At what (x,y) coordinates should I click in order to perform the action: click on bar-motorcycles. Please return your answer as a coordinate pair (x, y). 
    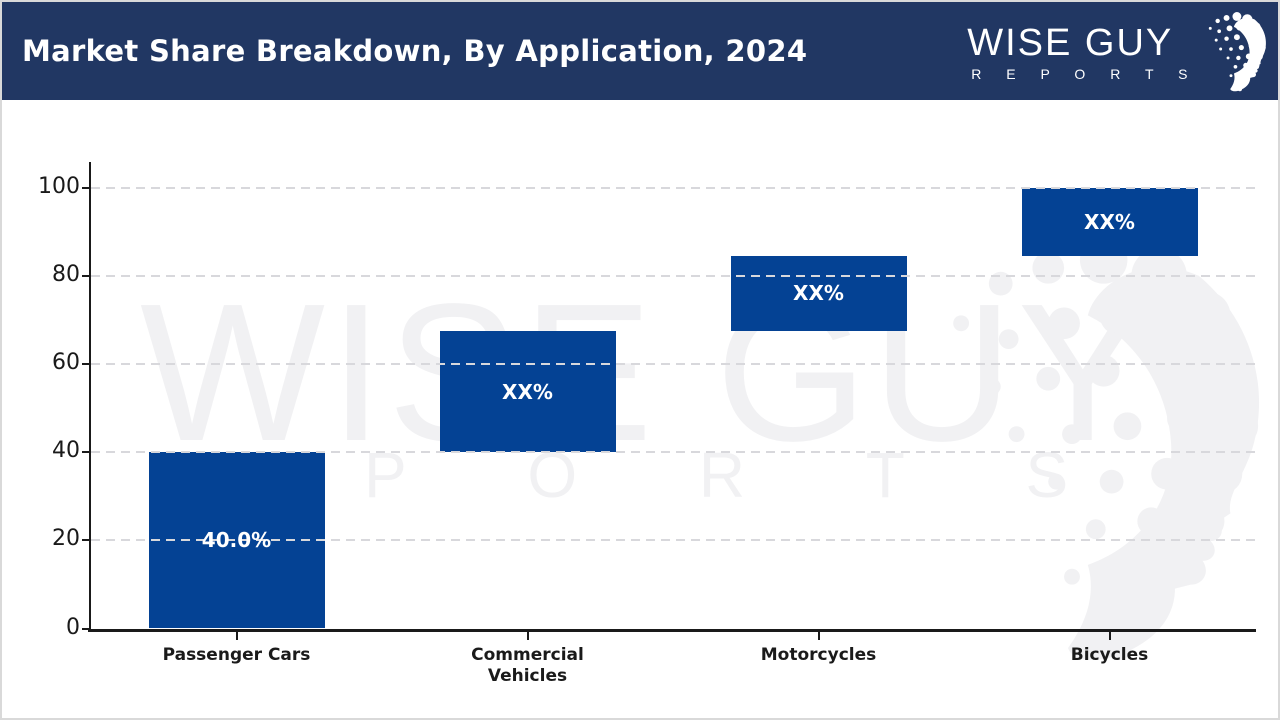
    Looking at the image, I should click on (818, 293).